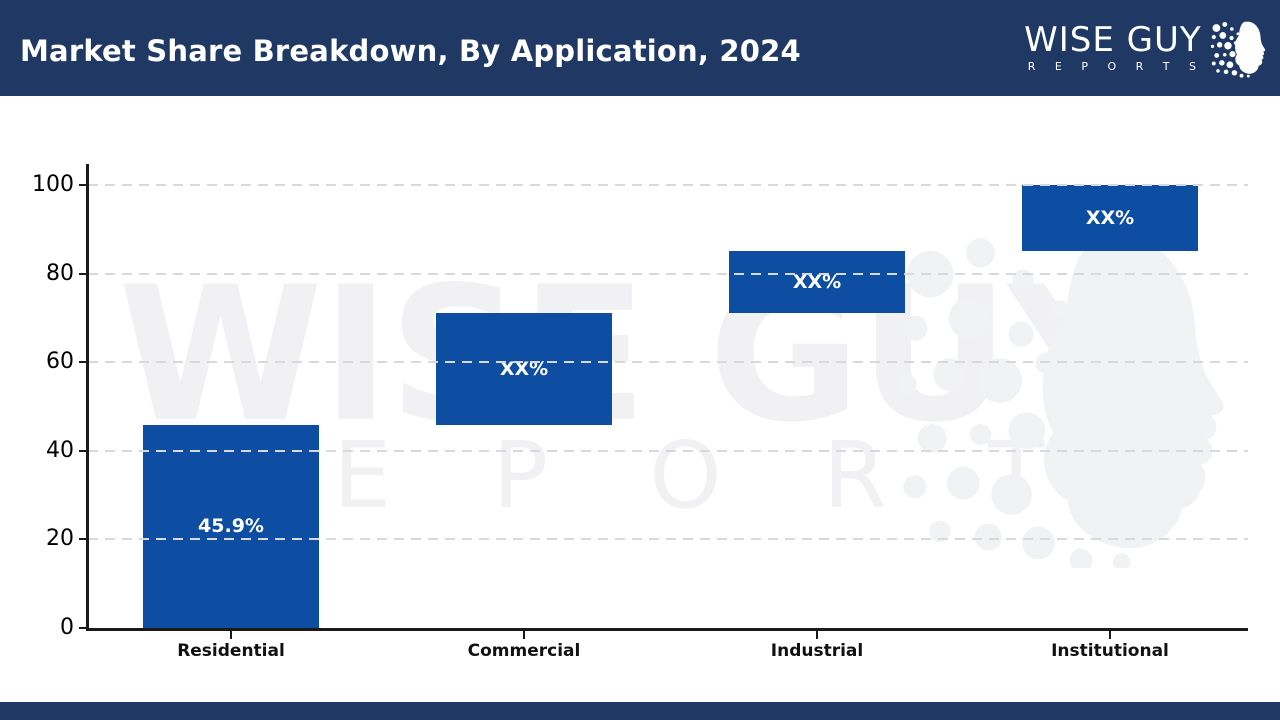 This screenshot has width=1280, height=720. I want to click on x-axis-label: Residential, so click(231, 651).